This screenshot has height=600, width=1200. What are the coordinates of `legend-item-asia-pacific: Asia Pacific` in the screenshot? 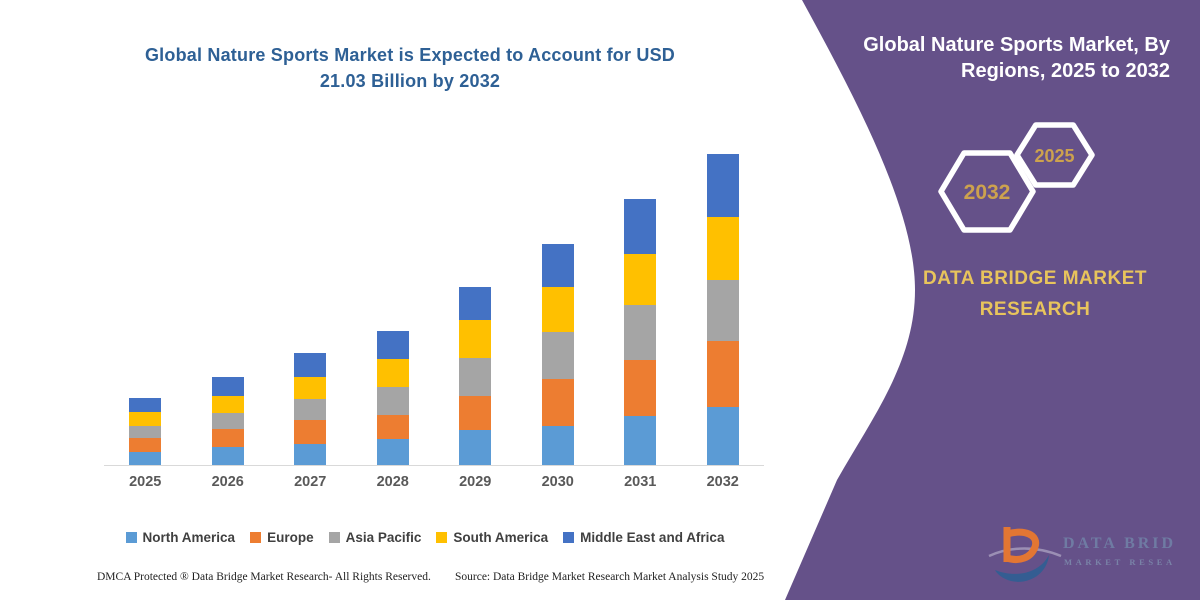 It's located at (375, 537).